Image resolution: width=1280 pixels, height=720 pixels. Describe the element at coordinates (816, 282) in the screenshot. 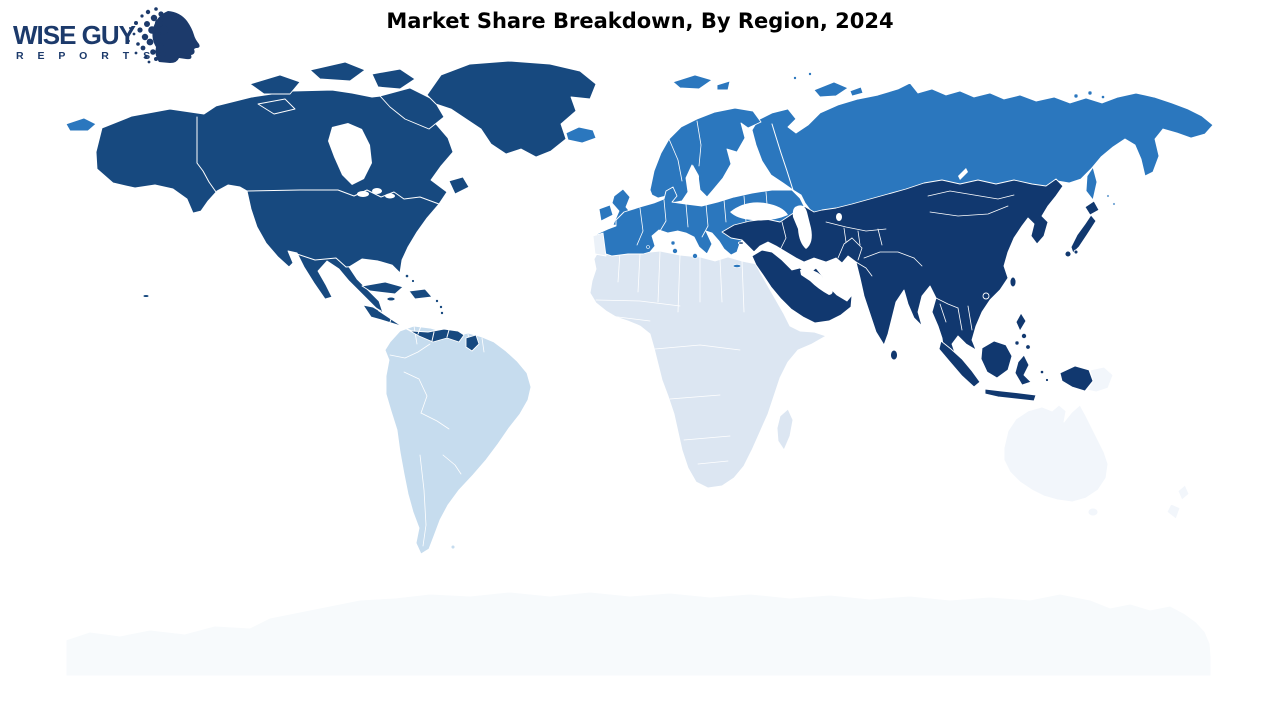

I see `sea-shape-persian-gulf` at that location.